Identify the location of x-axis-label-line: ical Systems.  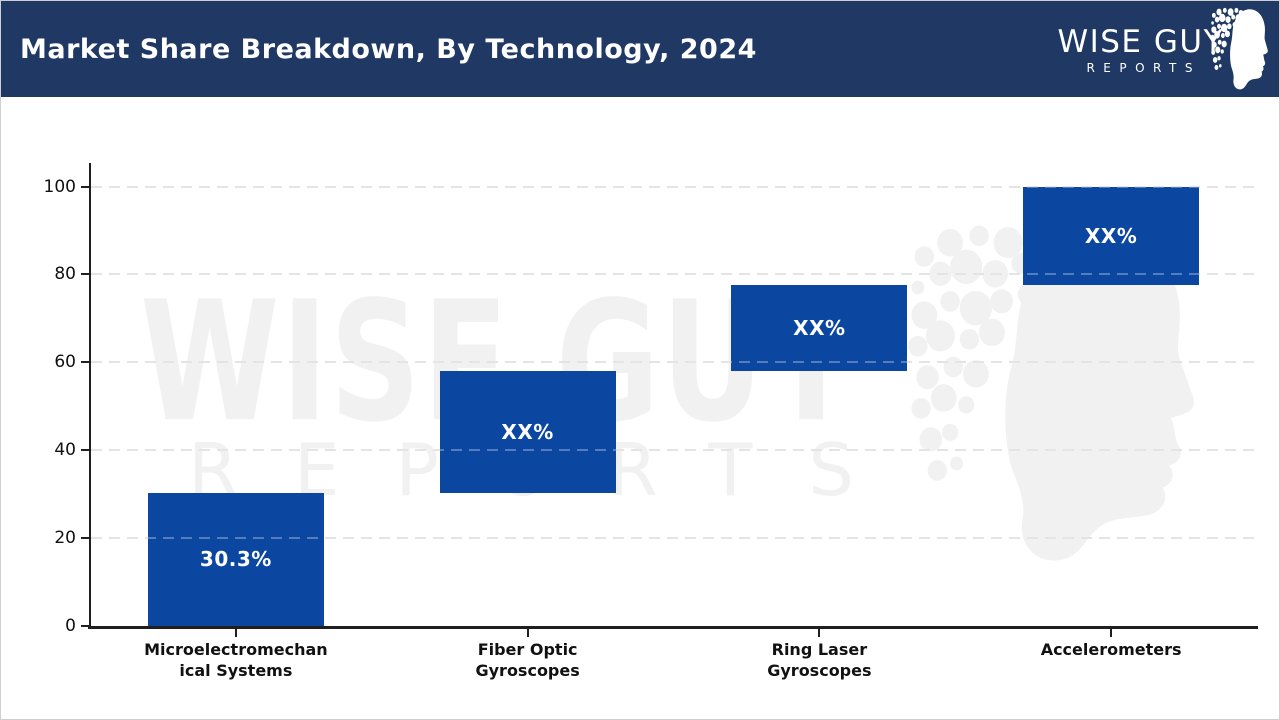
(236, 670).